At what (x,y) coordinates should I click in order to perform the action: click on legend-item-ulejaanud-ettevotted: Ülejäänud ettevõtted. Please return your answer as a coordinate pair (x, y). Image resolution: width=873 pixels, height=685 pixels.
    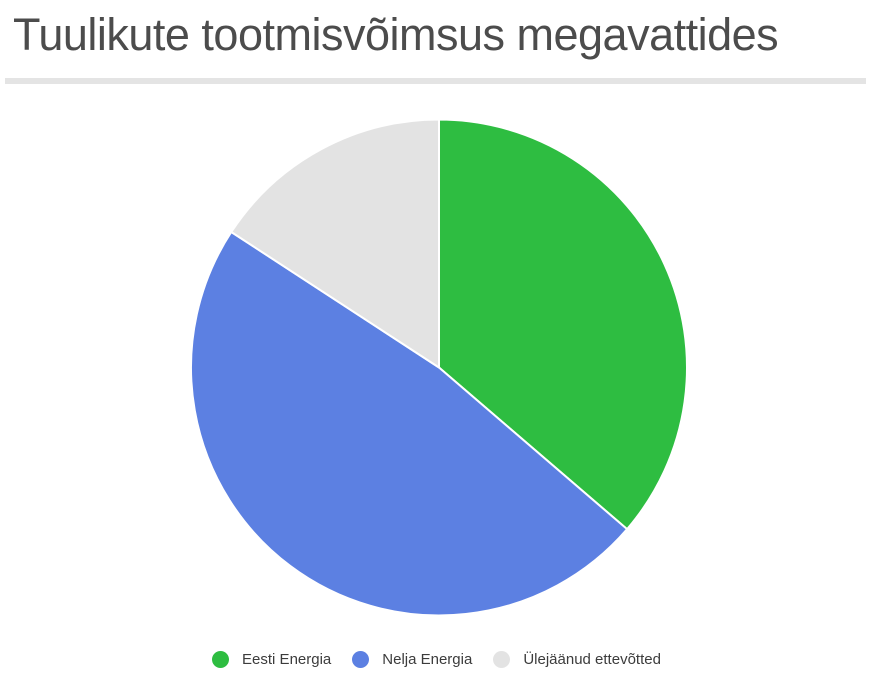
    Looking at the image, I should click on (577, 659).